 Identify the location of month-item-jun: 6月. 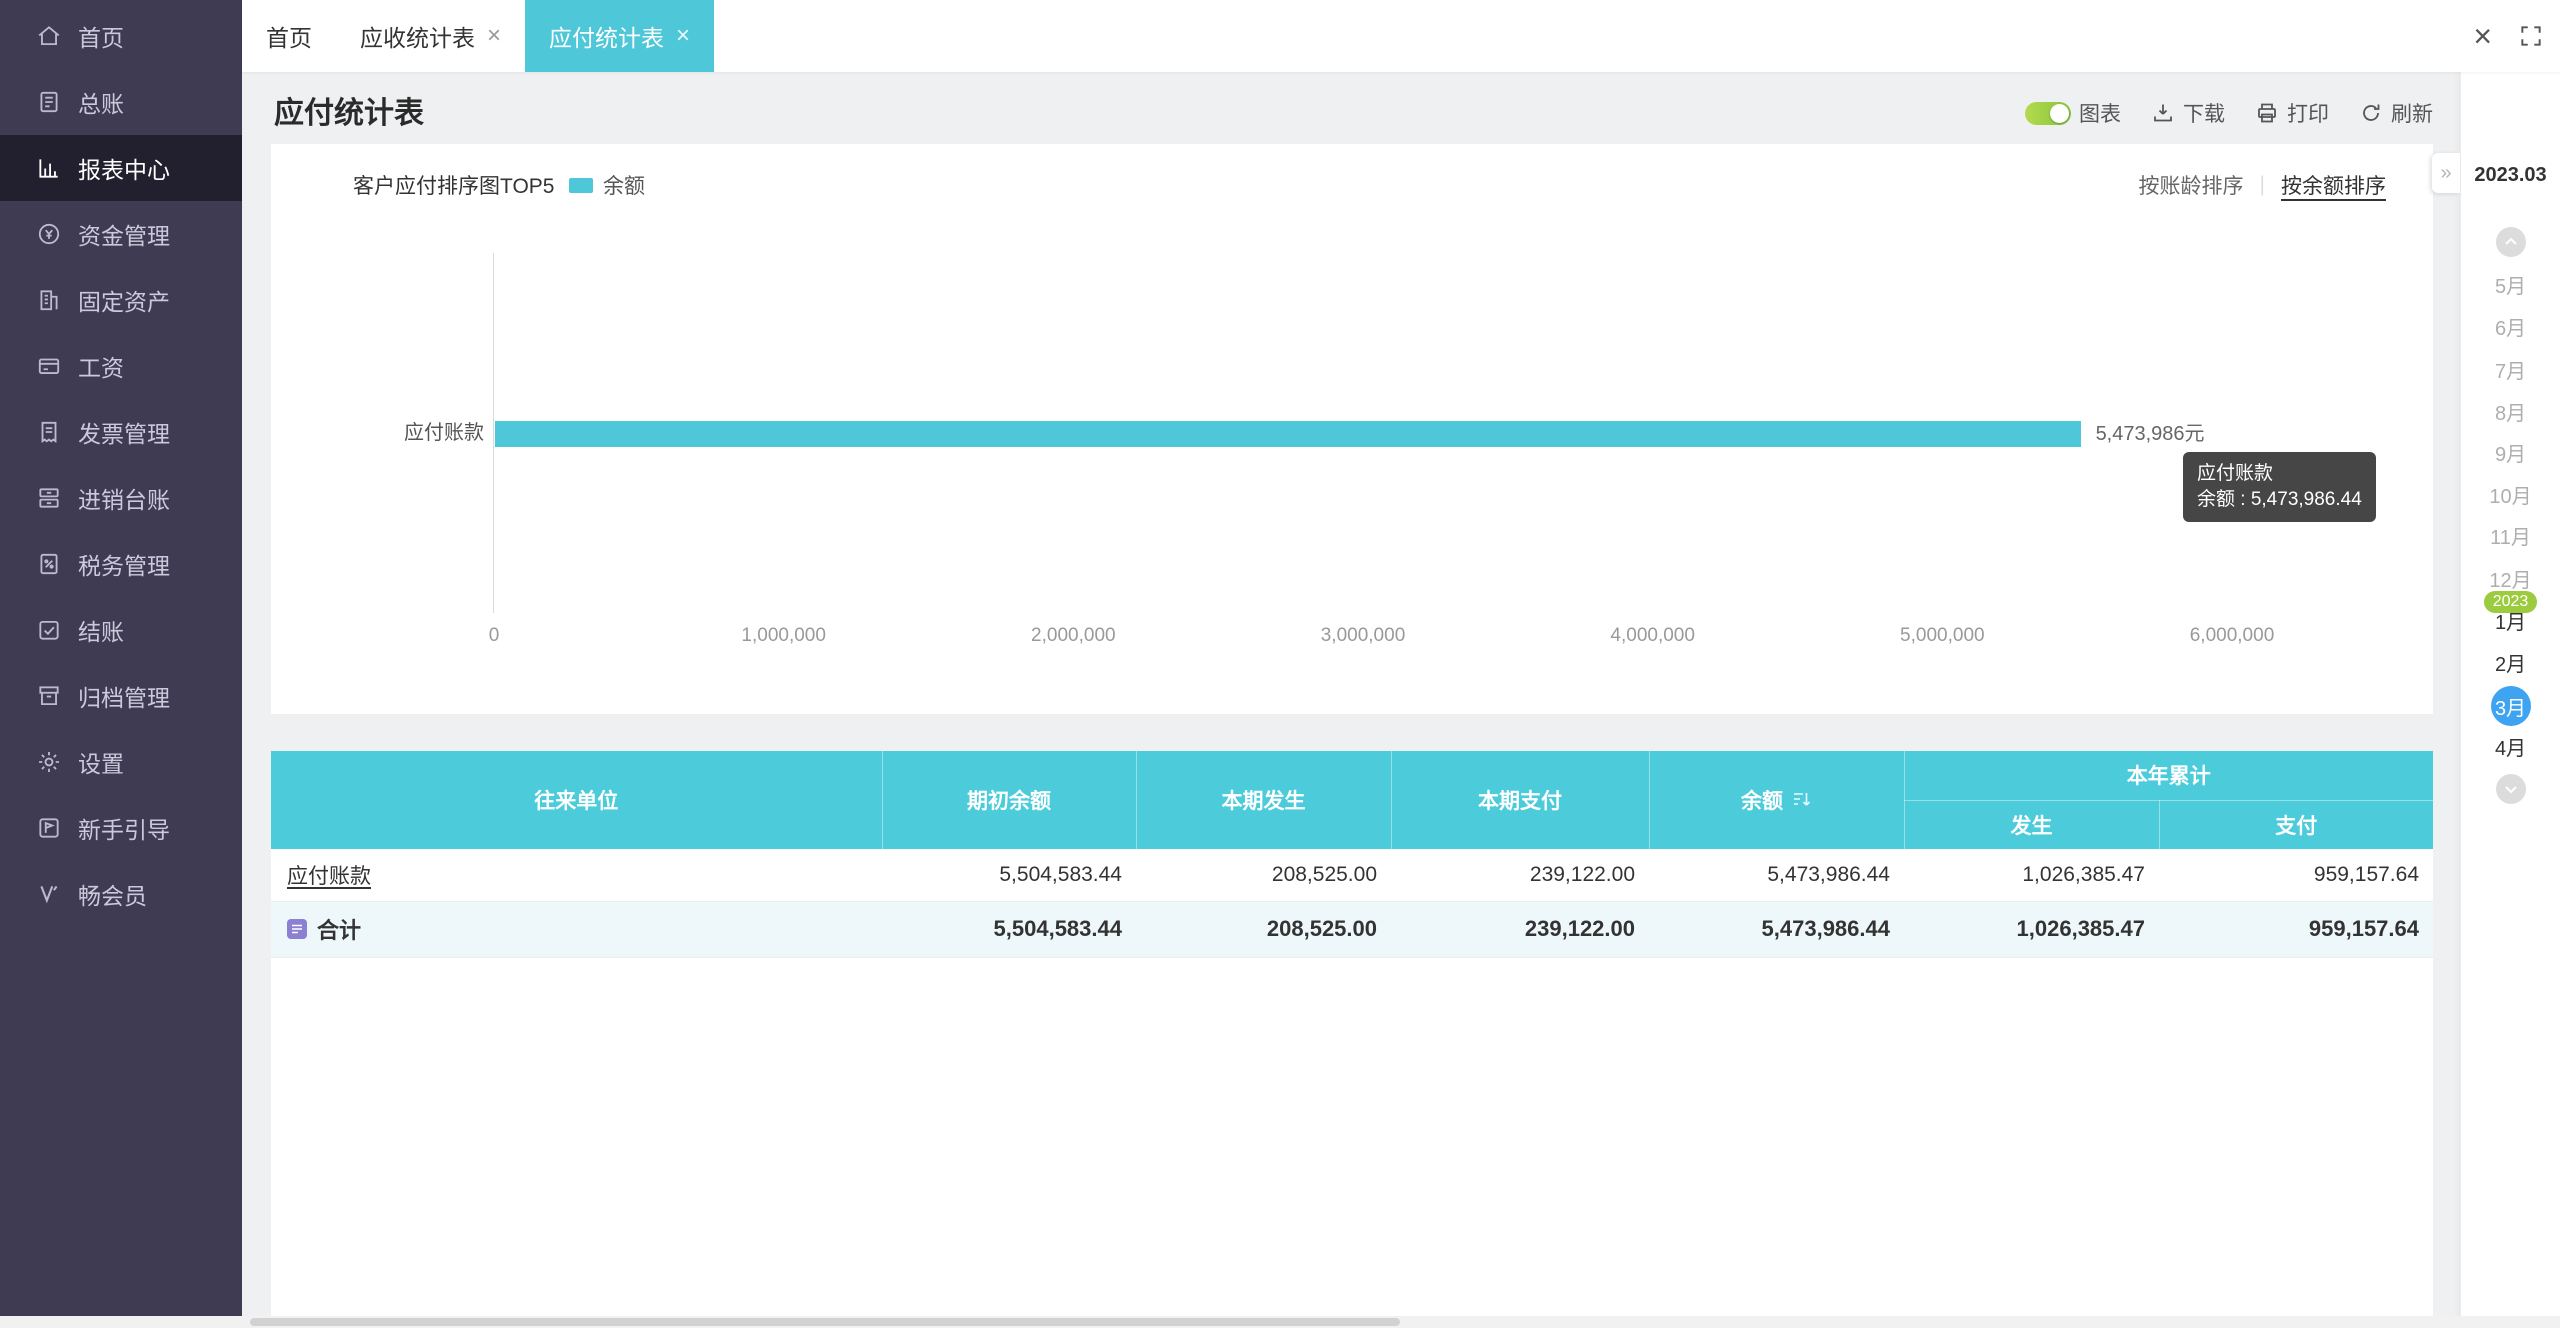
(2510, 329).